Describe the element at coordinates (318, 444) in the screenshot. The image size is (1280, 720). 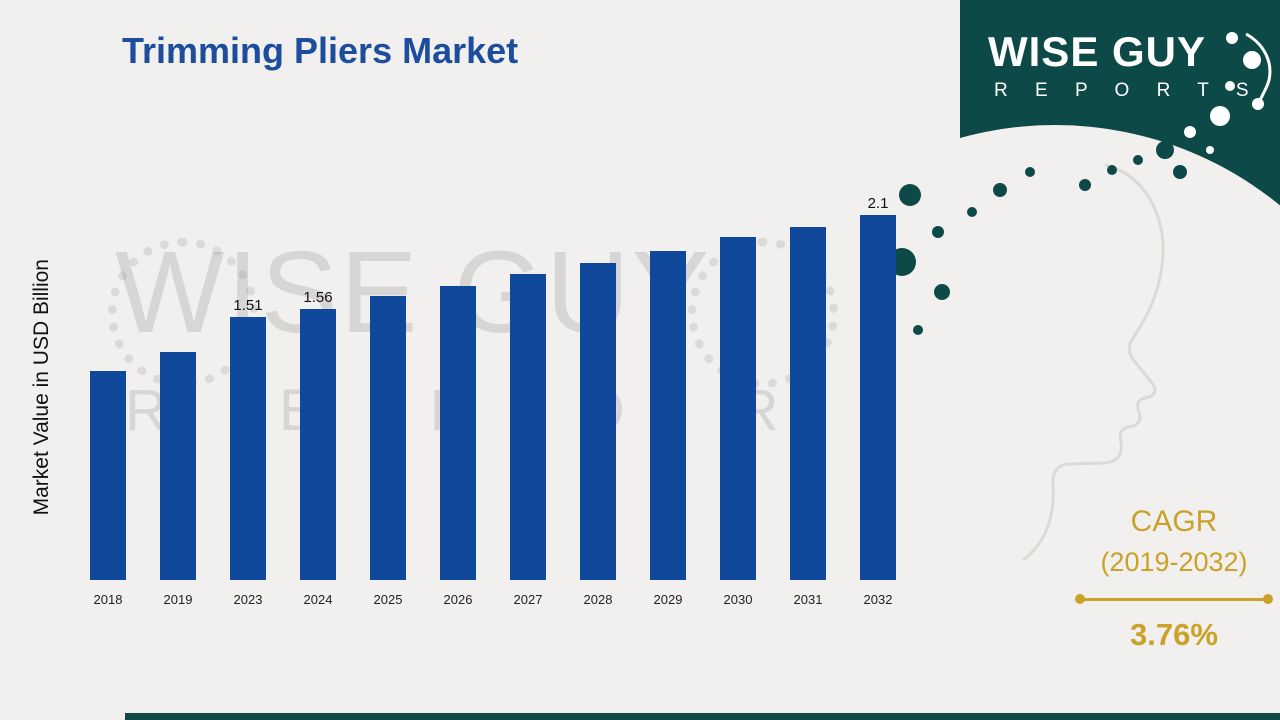
I see `bar-2024` at that location.